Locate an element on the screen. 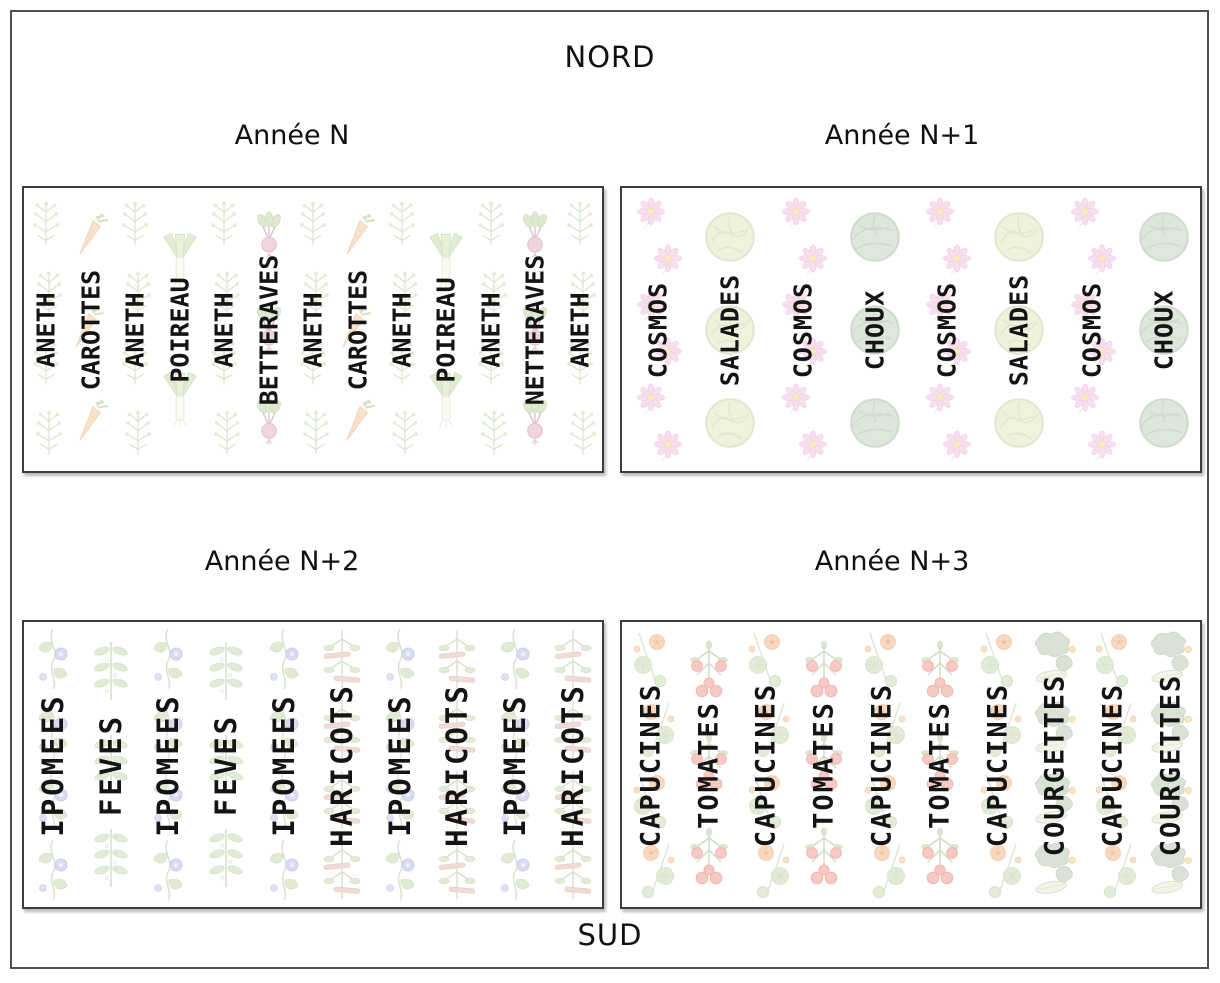 The image size is (1220, 983). cabbage-icon-stack is located at coordinates (875, 329).